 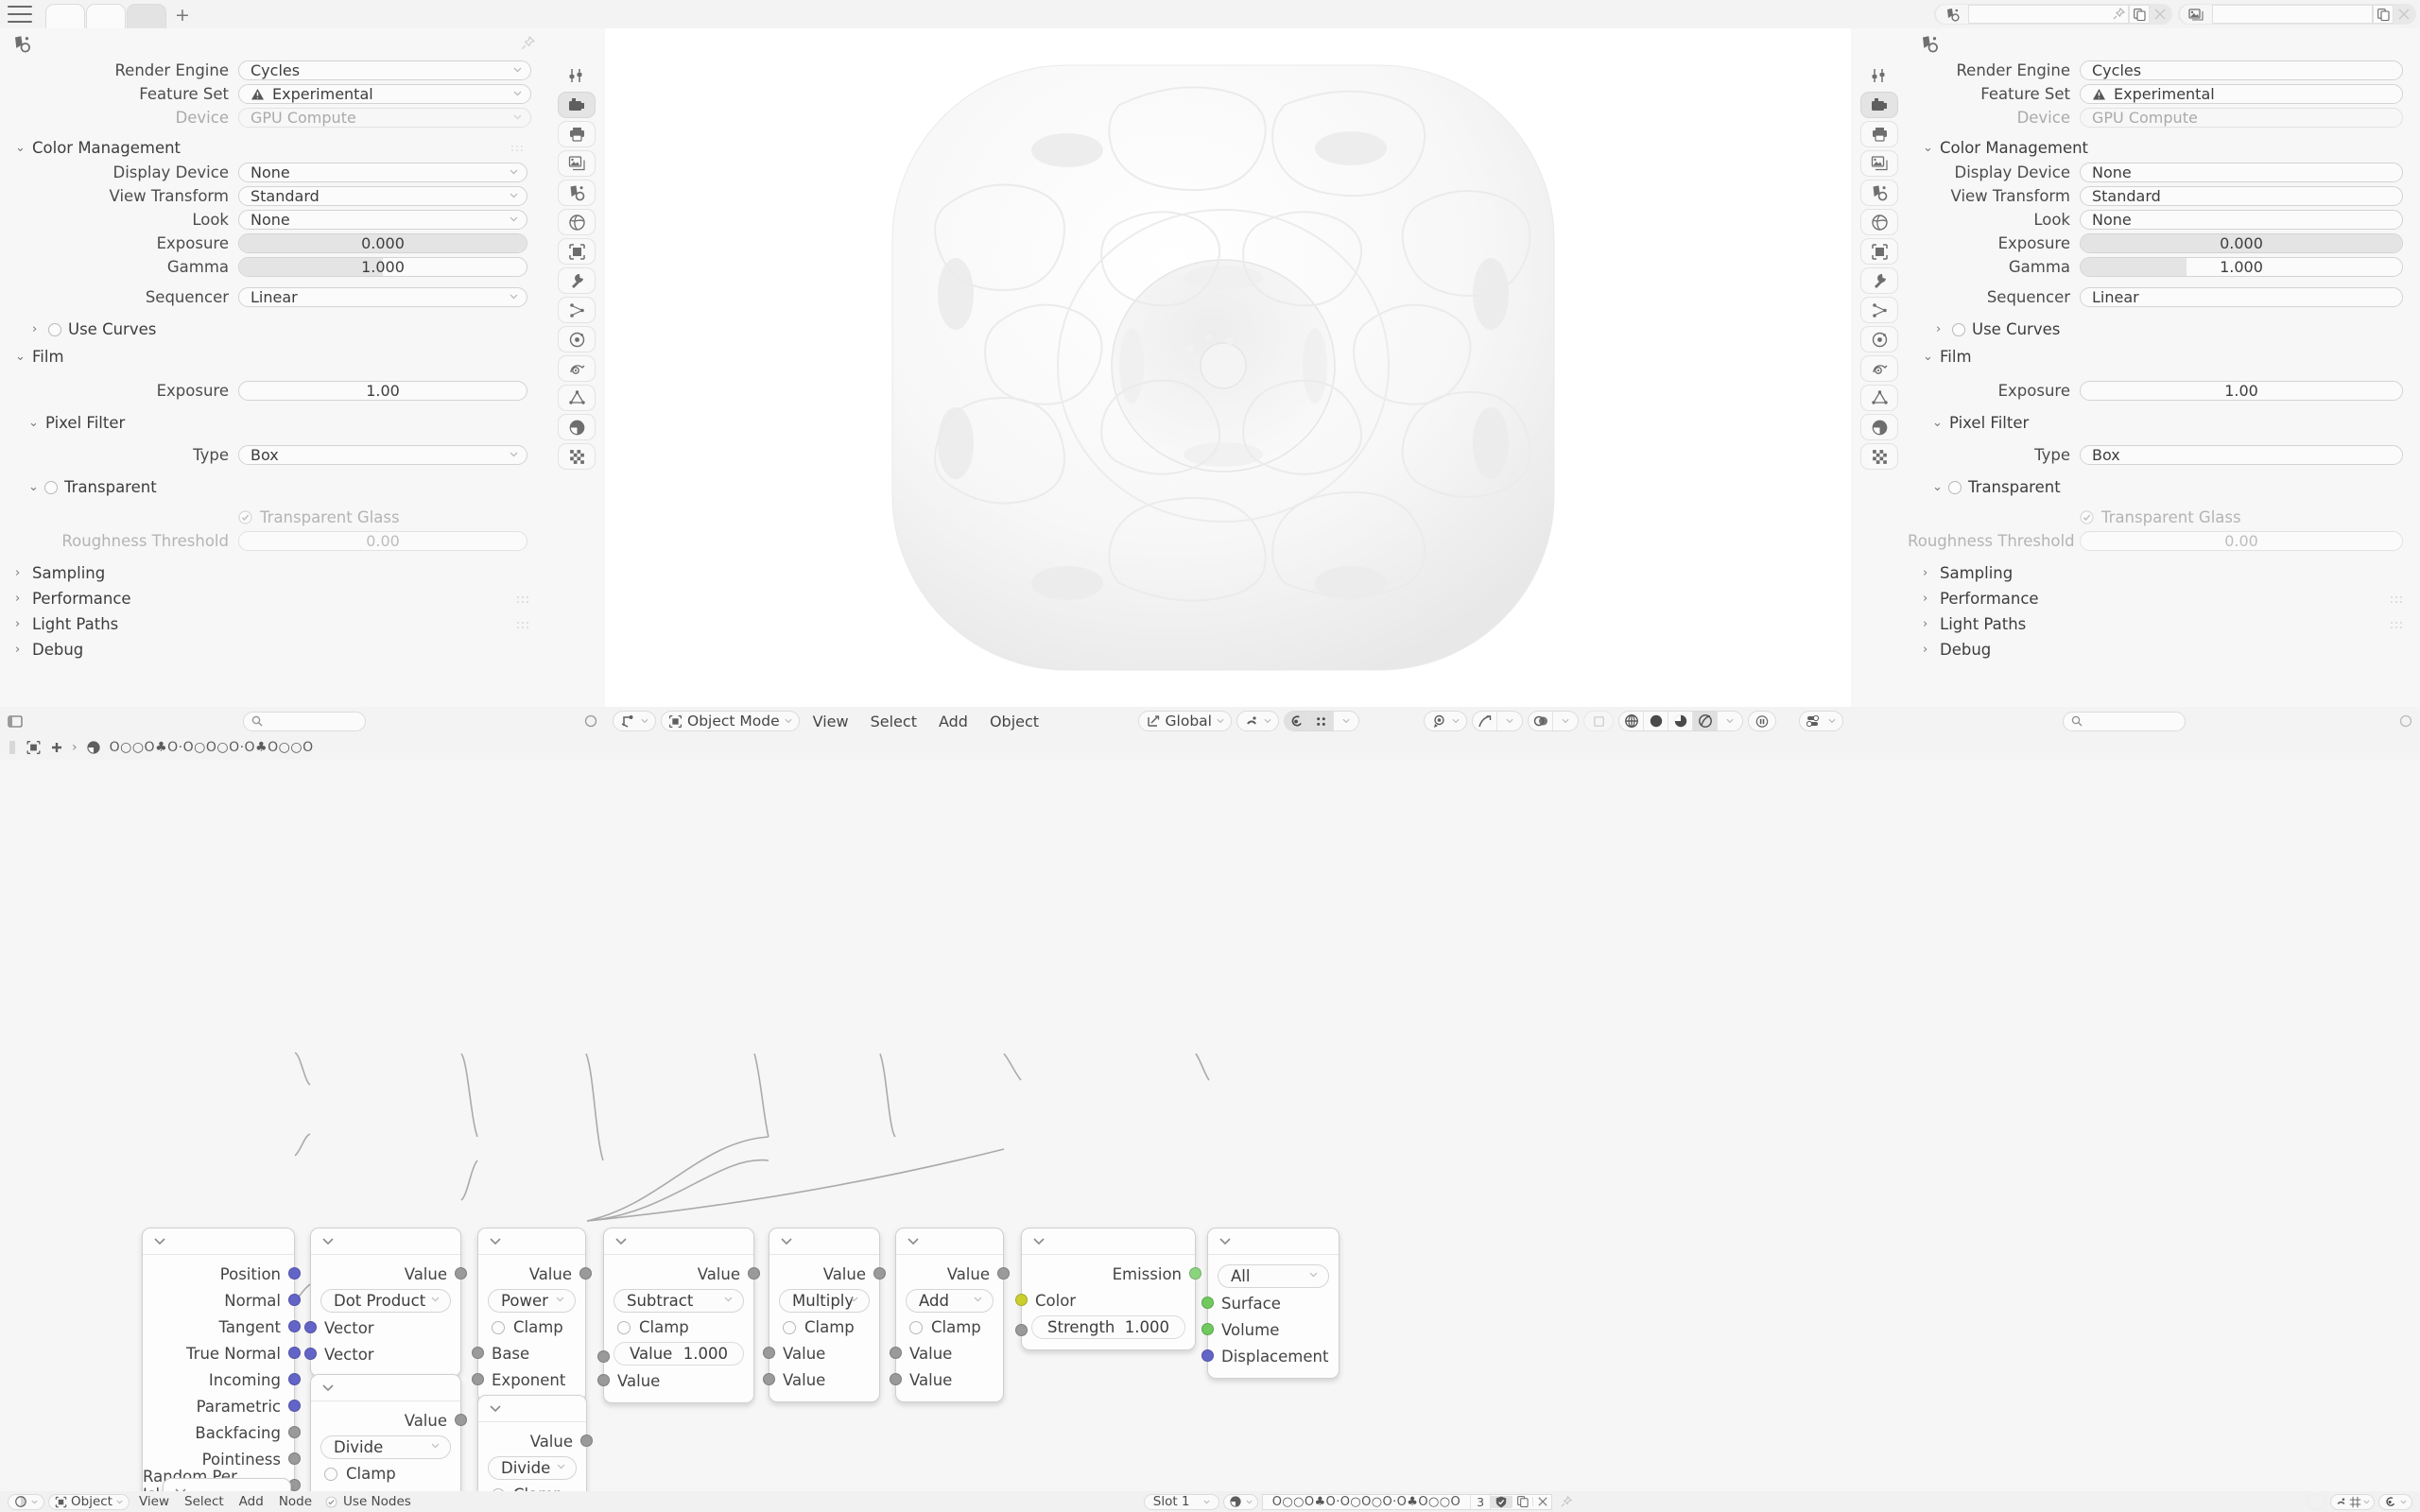 What do you see at coordinates (2164, 649) in the screenshot?
I see `debug-section: › Debug` at bounding box center [2164, 649].